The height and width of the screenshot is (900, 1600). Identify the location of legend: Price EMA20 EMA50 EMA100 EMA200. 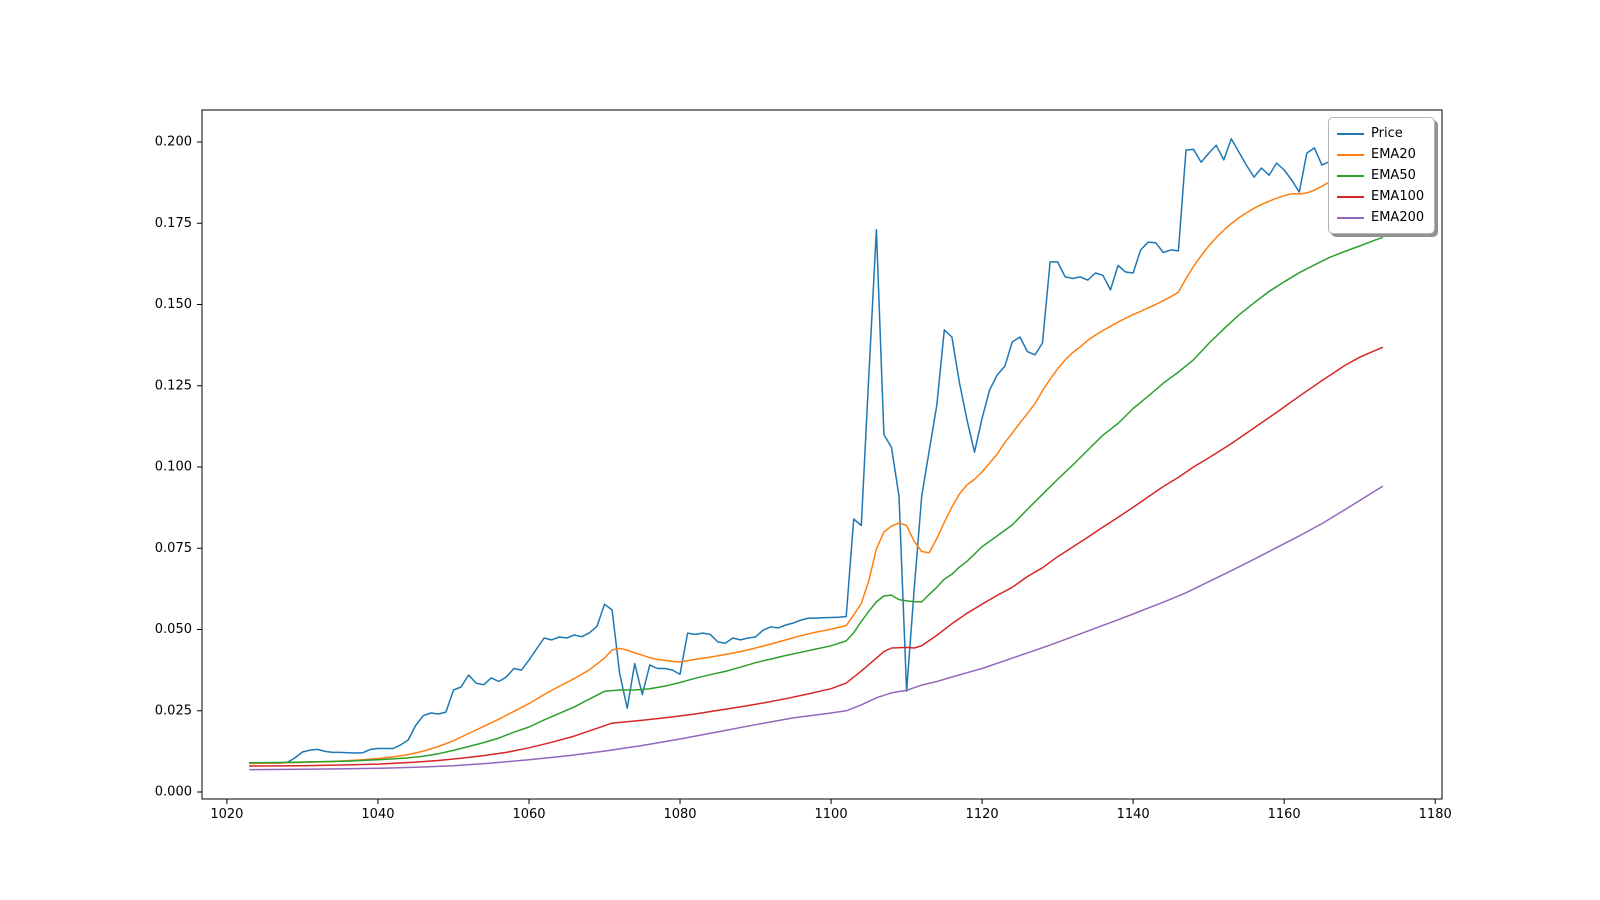
(1381, 175).